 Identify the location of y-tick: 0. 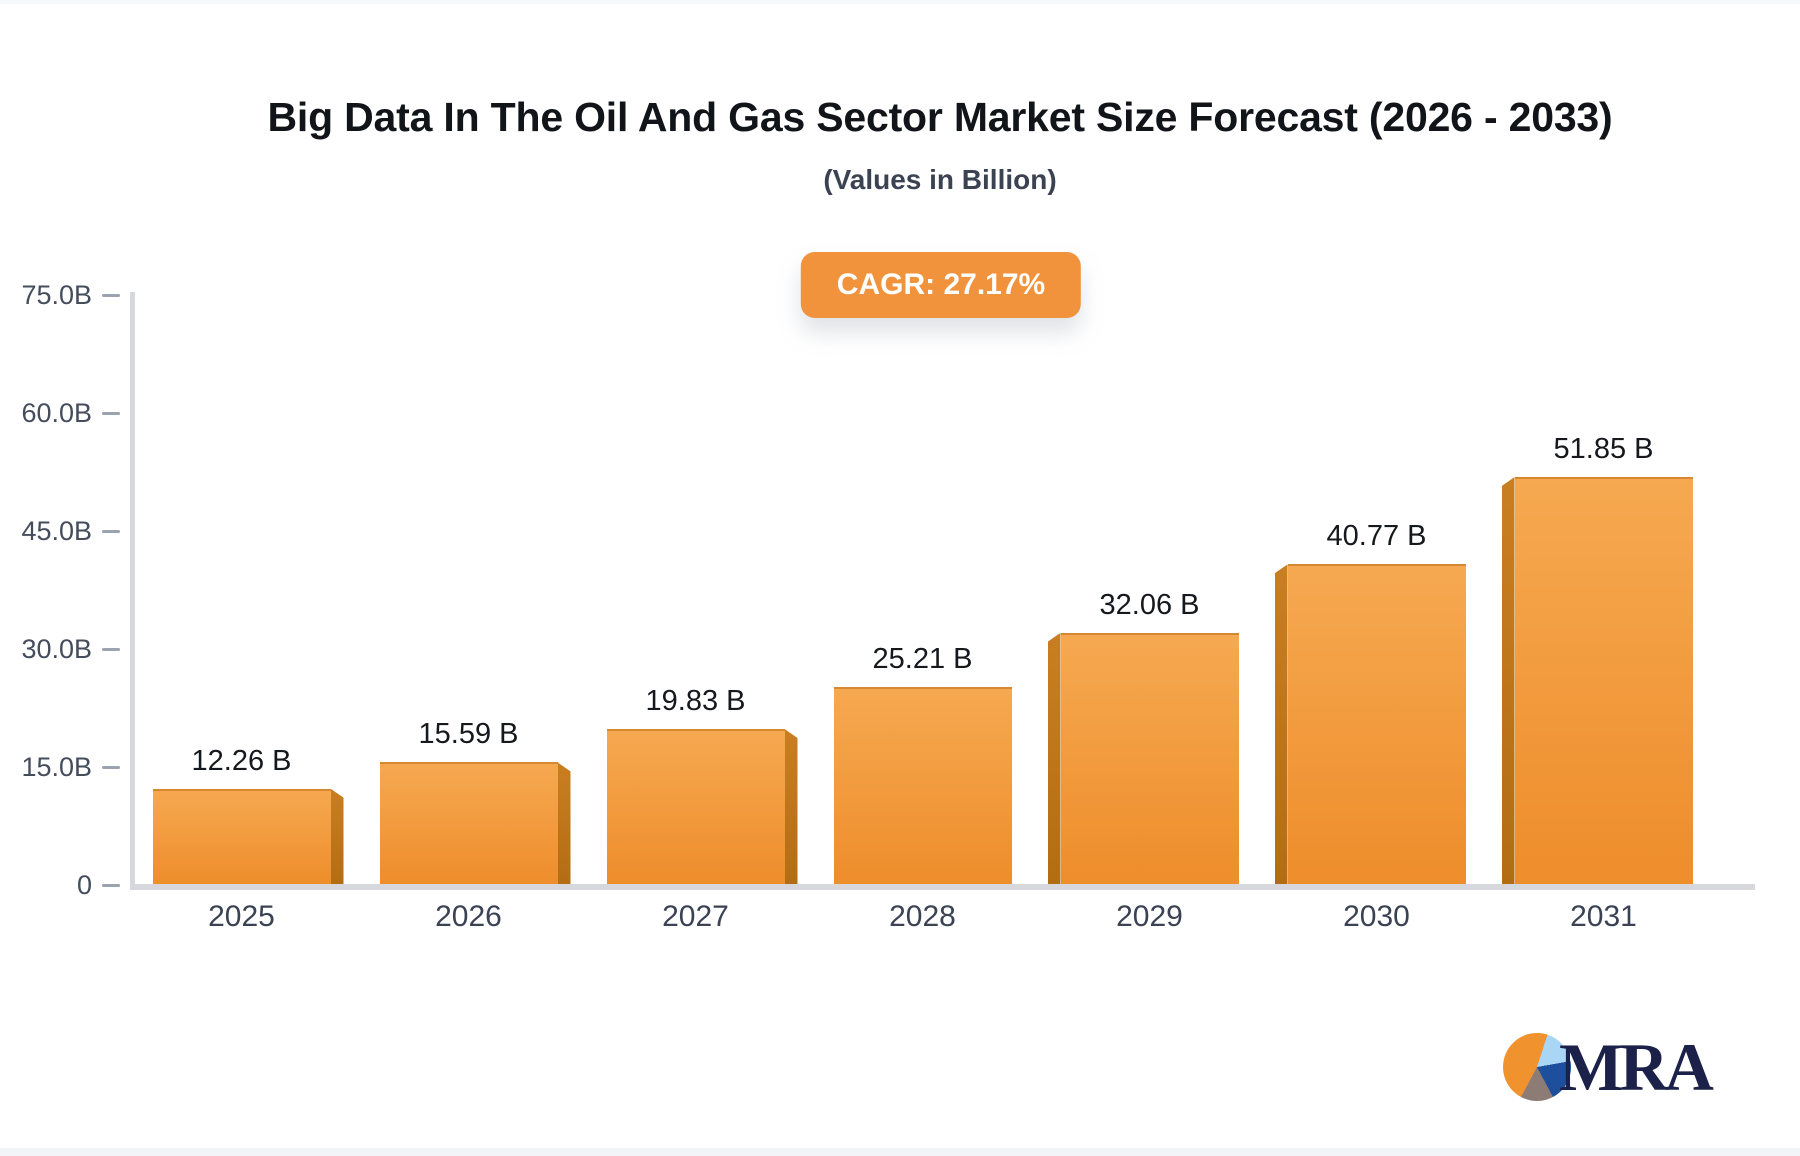
(62, 885).